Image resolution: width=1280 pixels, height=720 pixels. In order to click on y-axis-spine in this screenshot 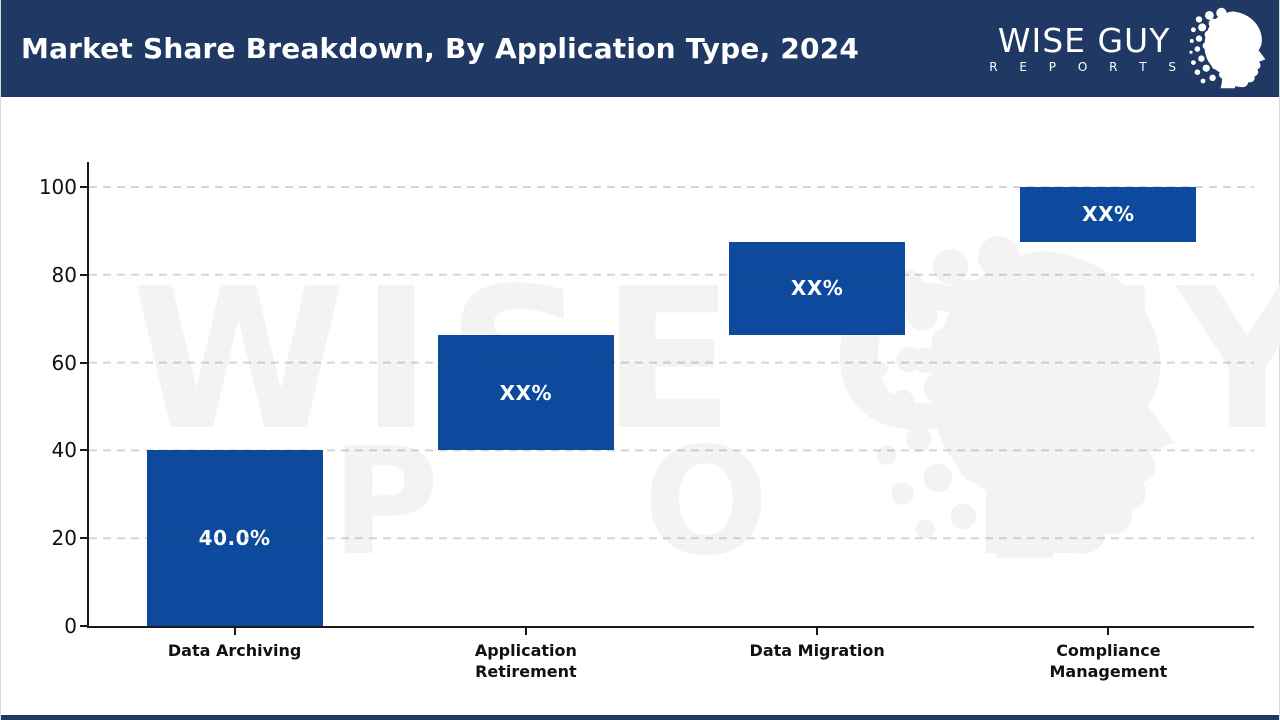, I will do `click(88, 395)`.